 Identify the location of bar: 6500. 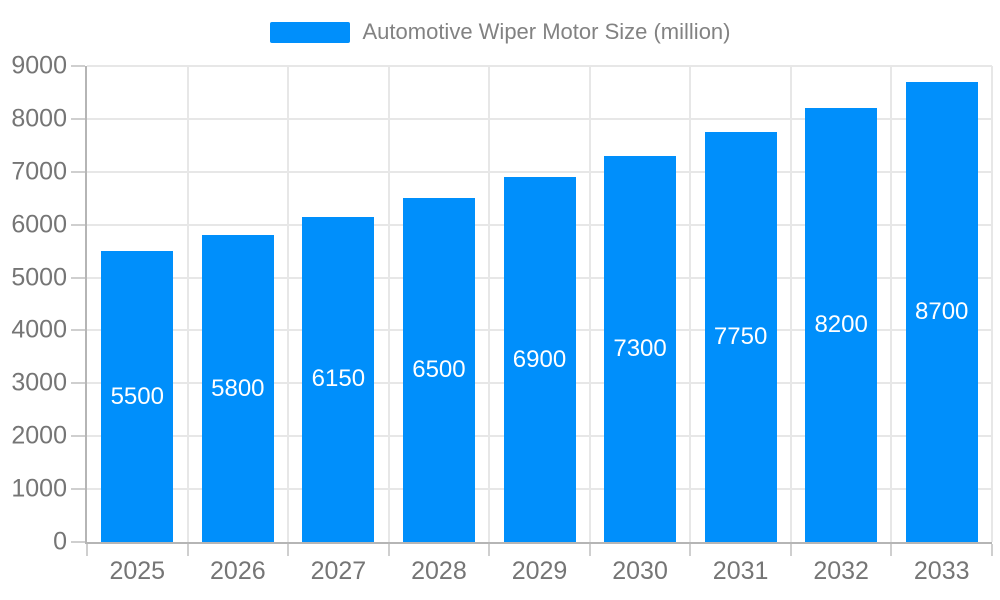
(438, 370).